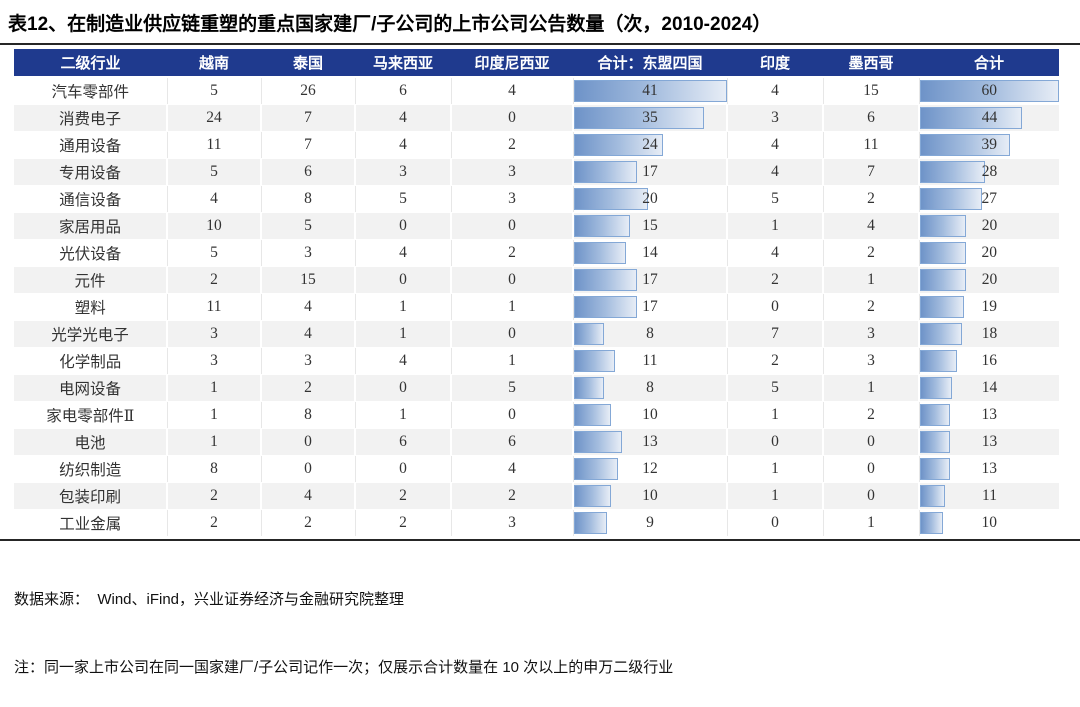 The width and height of the screenshot is (1080, 707). Describe the element at coordinates (91, 334) in the screenshot. I see `industry-cell: 光学光电子` at that location.